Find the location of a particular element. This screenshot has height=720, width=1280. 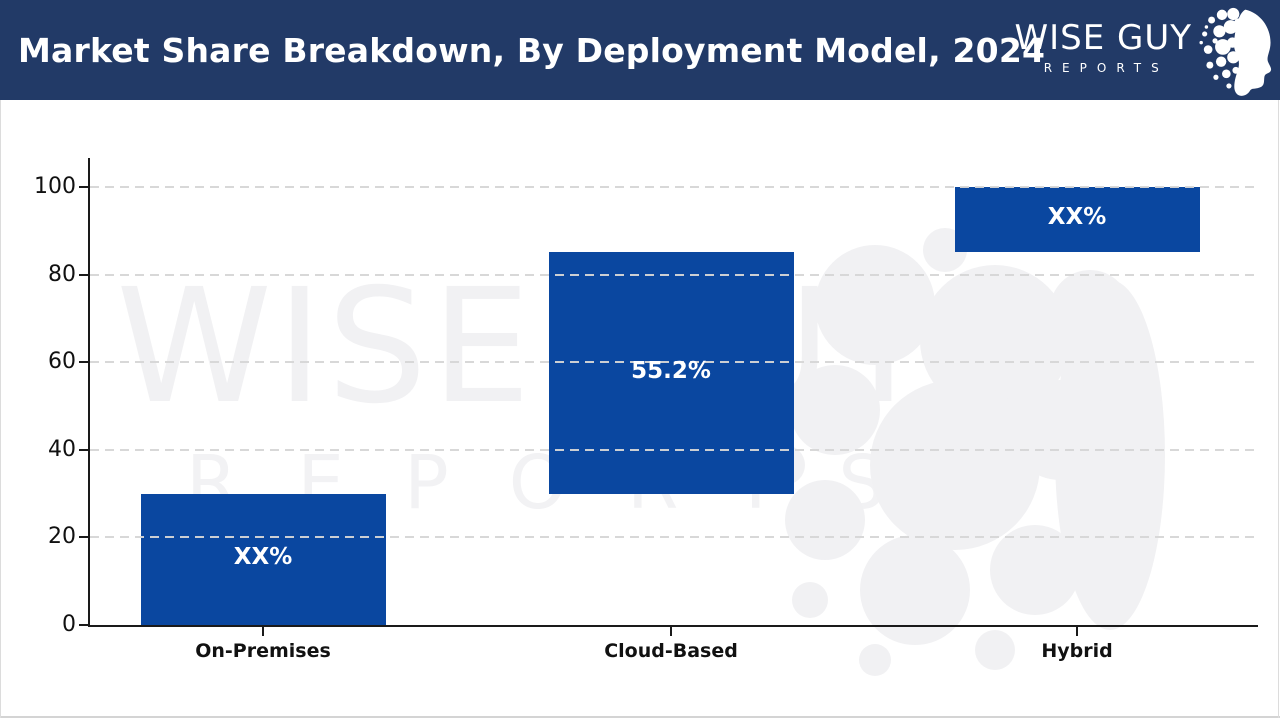

x-axis-category-label: Cloud-Based is located at coordinates (671, 651).